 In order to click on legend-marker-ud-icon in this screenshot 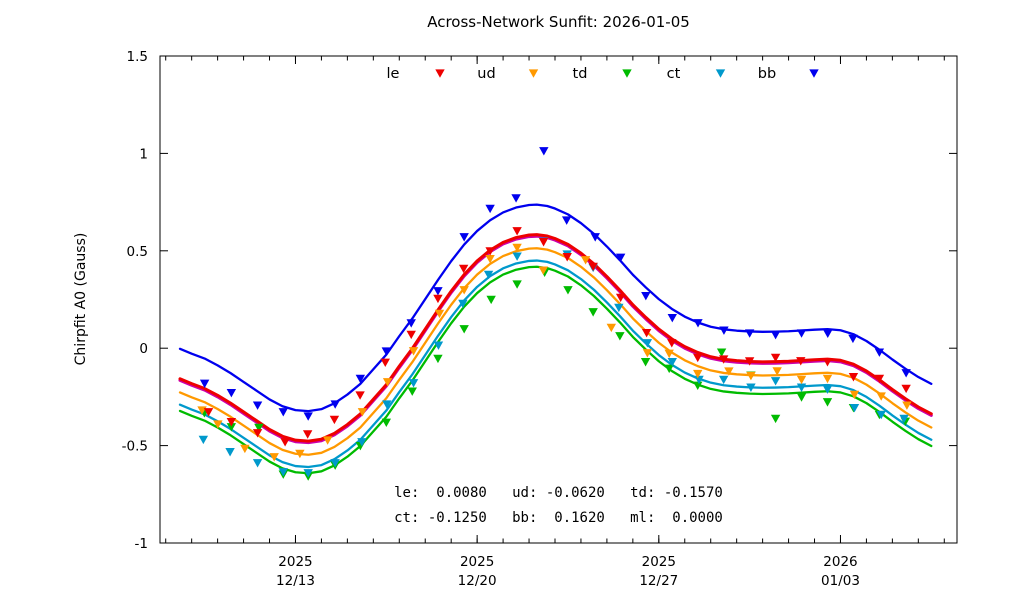, I will do `click(533, 73)`.